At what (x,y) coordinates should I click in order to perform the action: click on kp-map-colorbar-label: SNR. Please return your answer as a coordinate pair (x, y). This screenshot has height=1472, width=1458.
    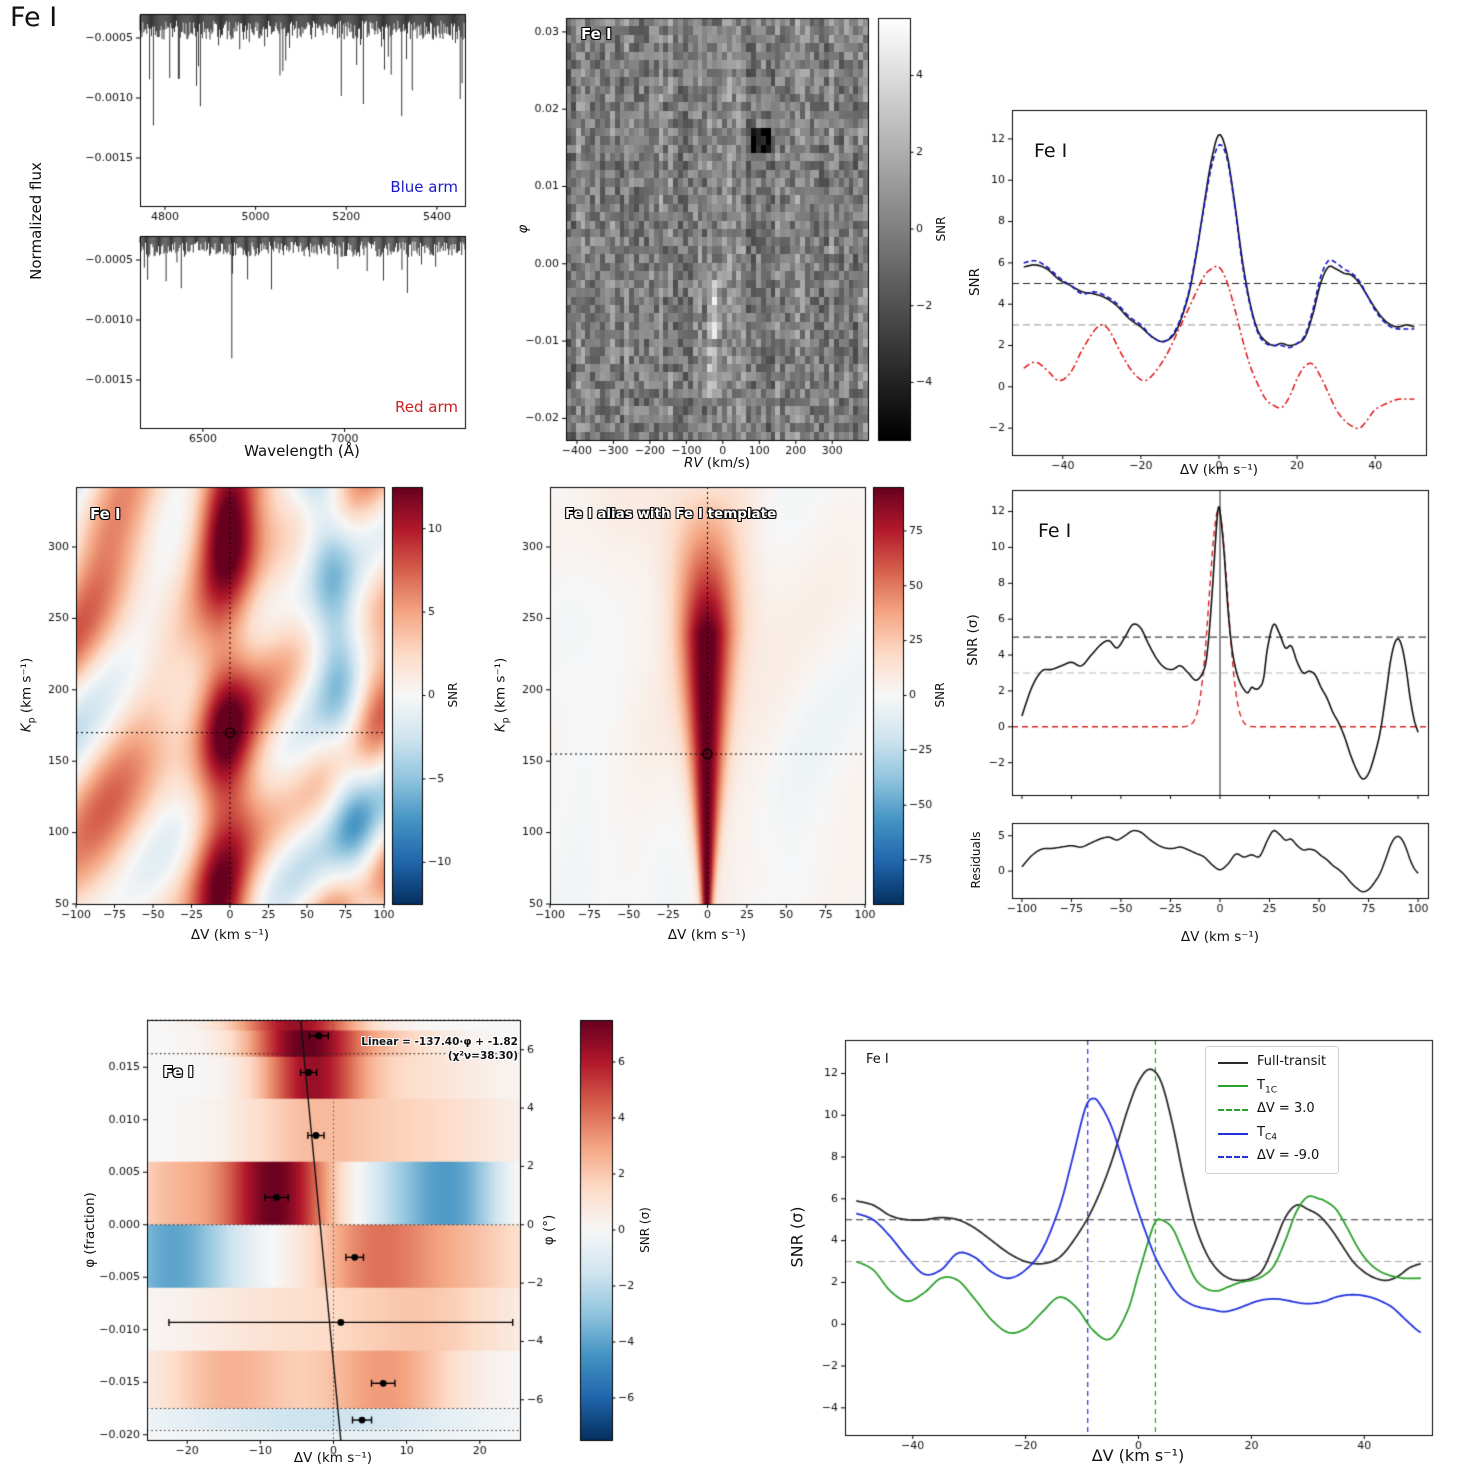
    Looking at the image, I should click on (453, 695).